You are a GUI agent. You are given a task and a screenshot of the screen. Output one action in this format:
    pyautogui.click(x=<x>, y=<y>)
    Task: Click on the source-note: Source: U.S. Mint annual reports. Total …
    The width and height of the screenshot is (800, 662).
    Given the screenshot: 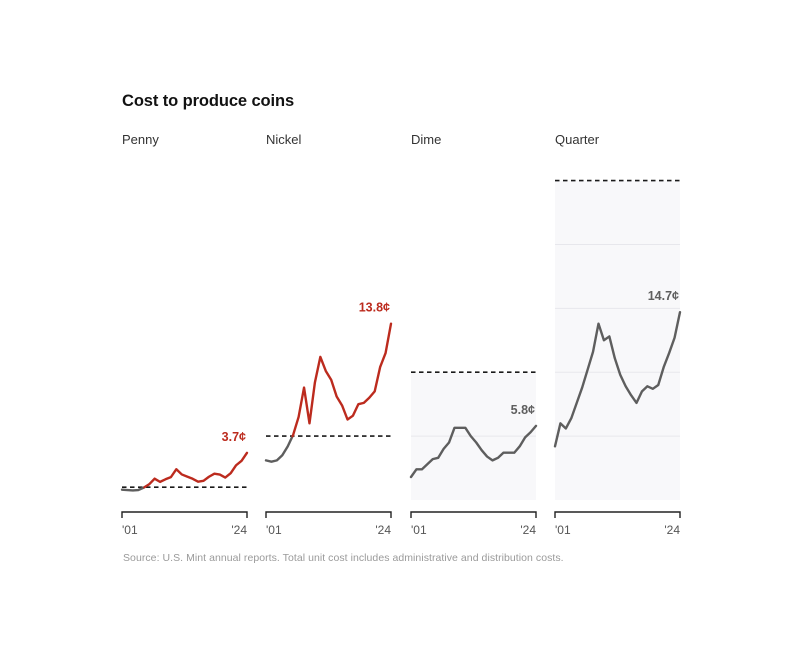 What is the action you would take?
    pyautogui.click(x=343, y=558)
    